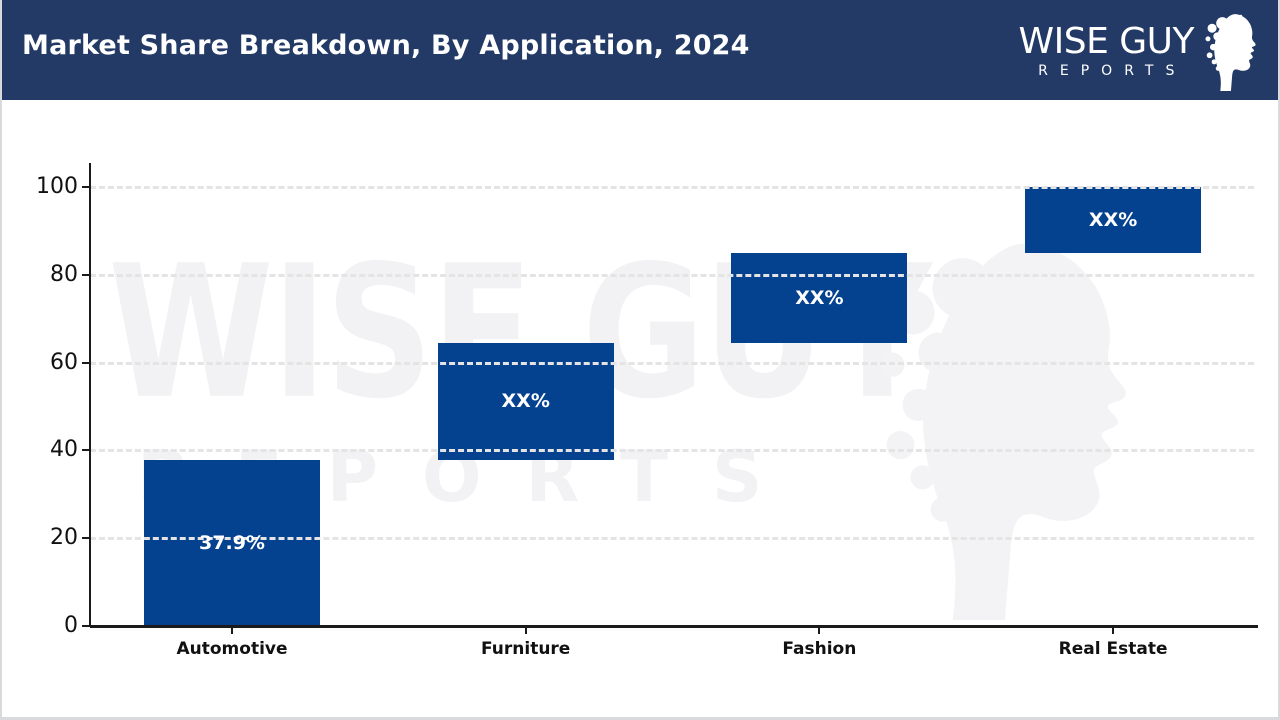 The width and height of the screenshot is (1280, 720). I want to click on bar-automotive, so click(232, 542).